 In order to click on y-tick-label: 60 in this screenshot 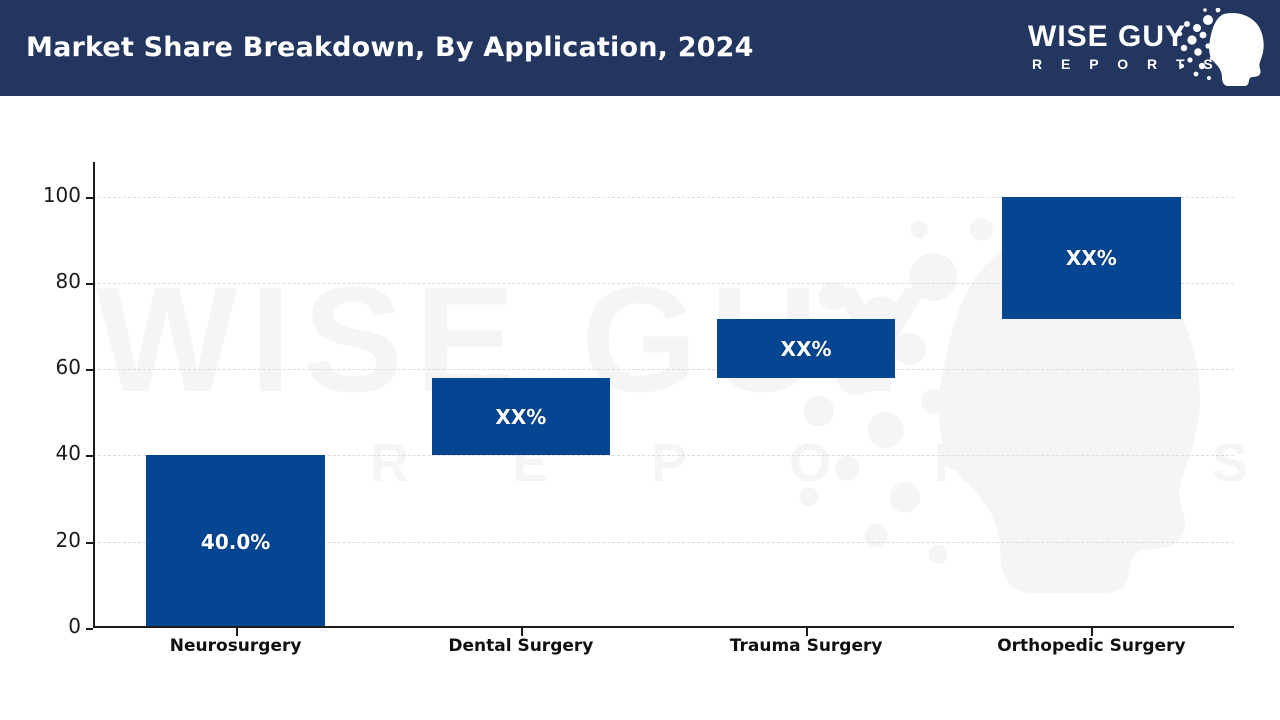, I will do `click(68, 367)`.